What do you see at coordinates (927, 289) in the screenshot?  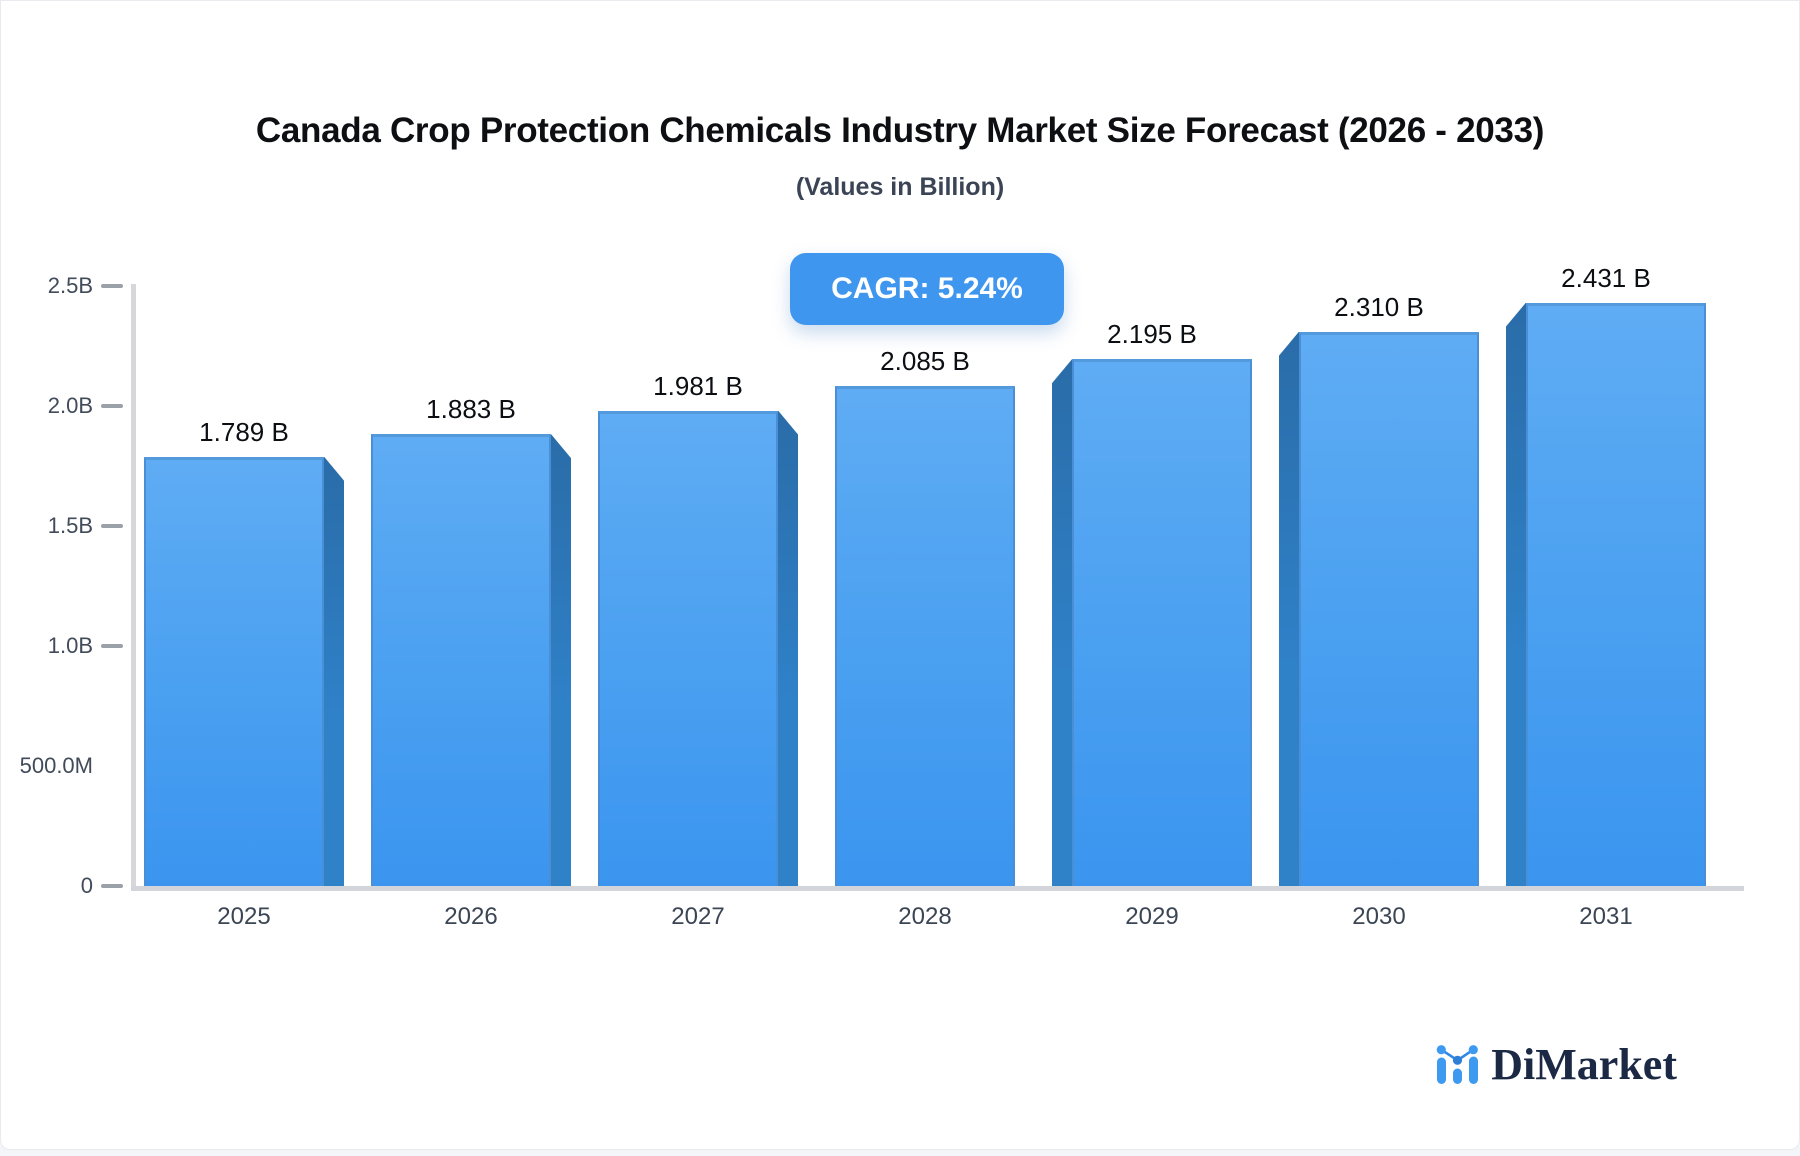 I see `cagr-badge: CAGR: 5.24%` at bounding box center [927, 289].